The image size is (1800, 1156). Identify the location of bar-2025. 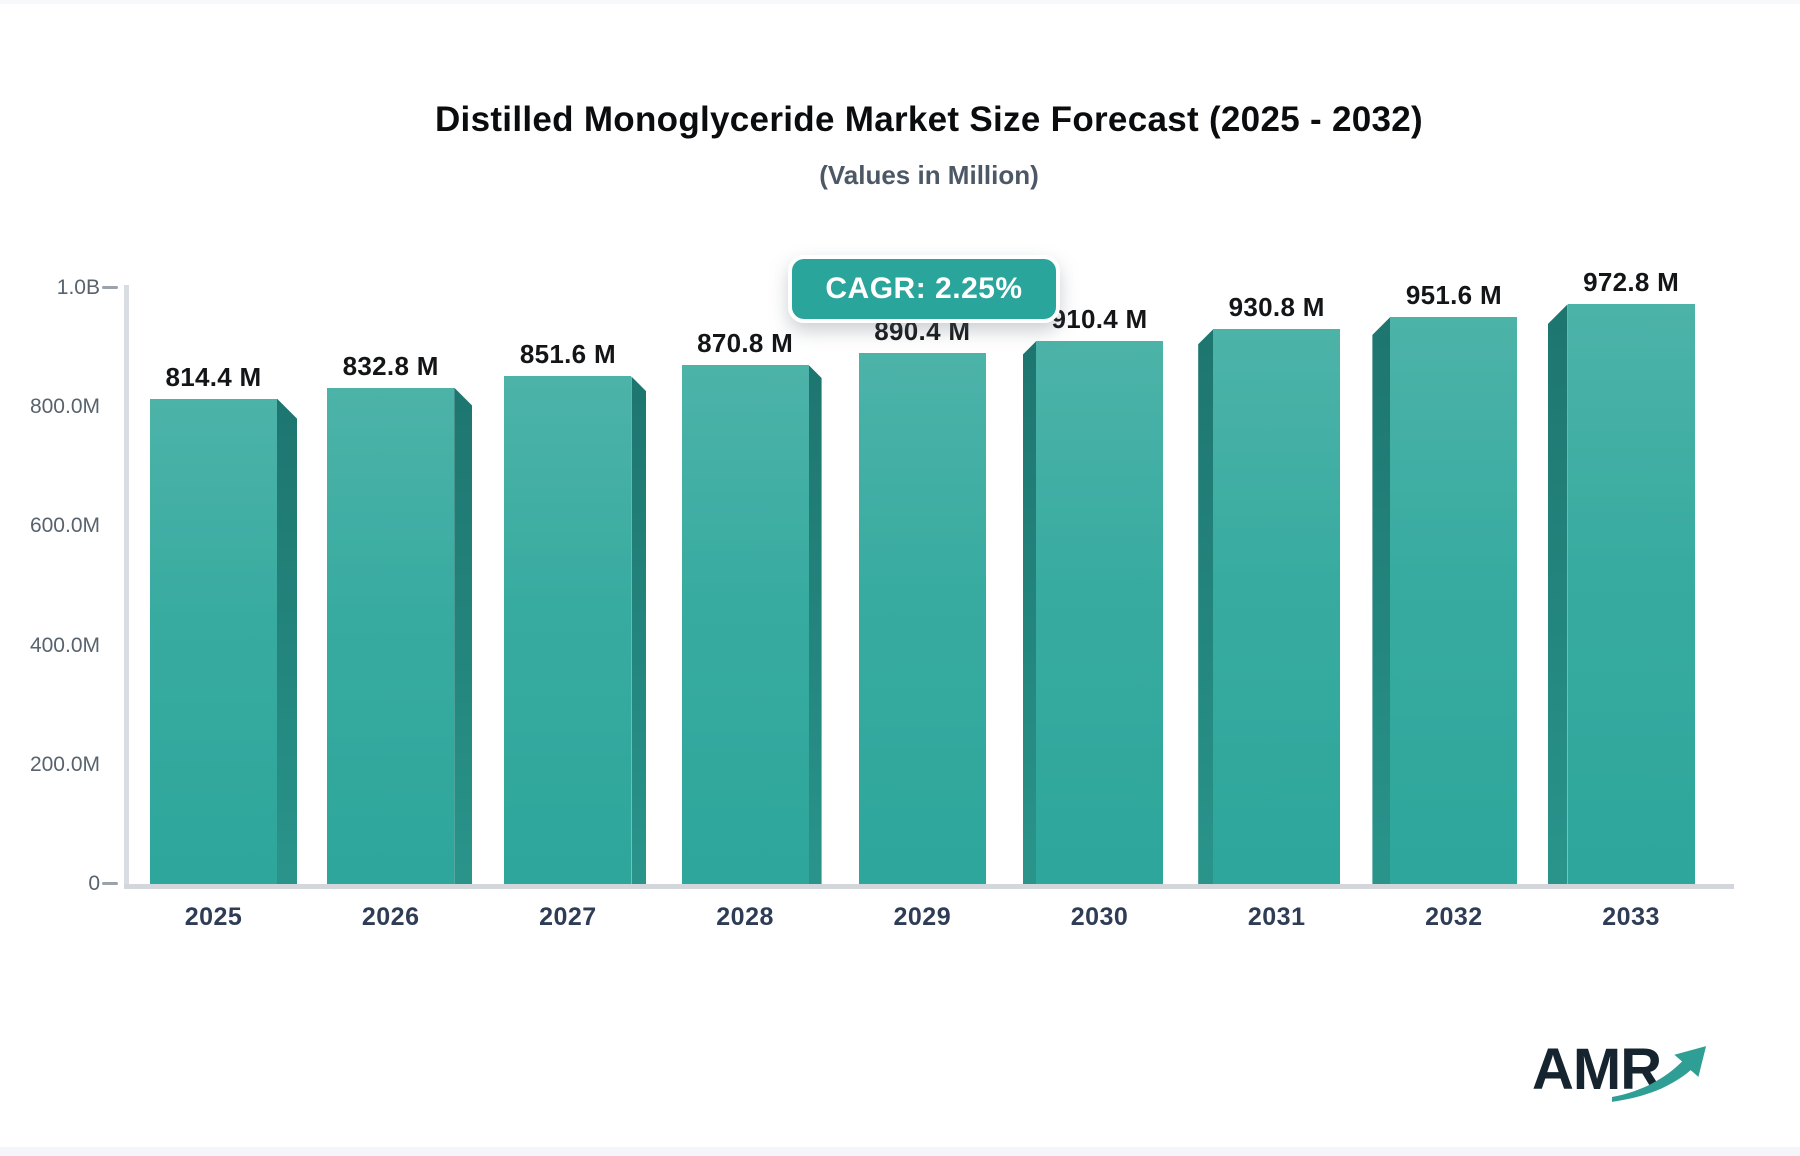
(213, 641).